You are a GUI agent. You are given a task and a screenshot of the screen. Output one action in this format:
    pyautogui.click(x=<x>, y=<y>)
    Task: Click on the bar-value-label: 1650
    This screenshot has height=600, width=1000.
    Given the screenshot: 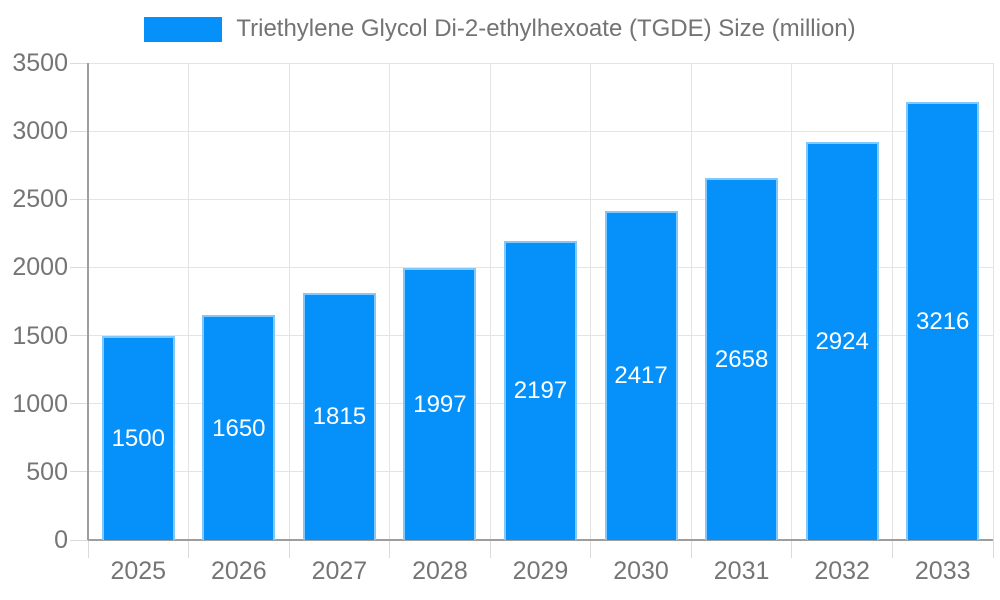 What is the action you would take?
    pyautogui.click(x=239, y=428)
    